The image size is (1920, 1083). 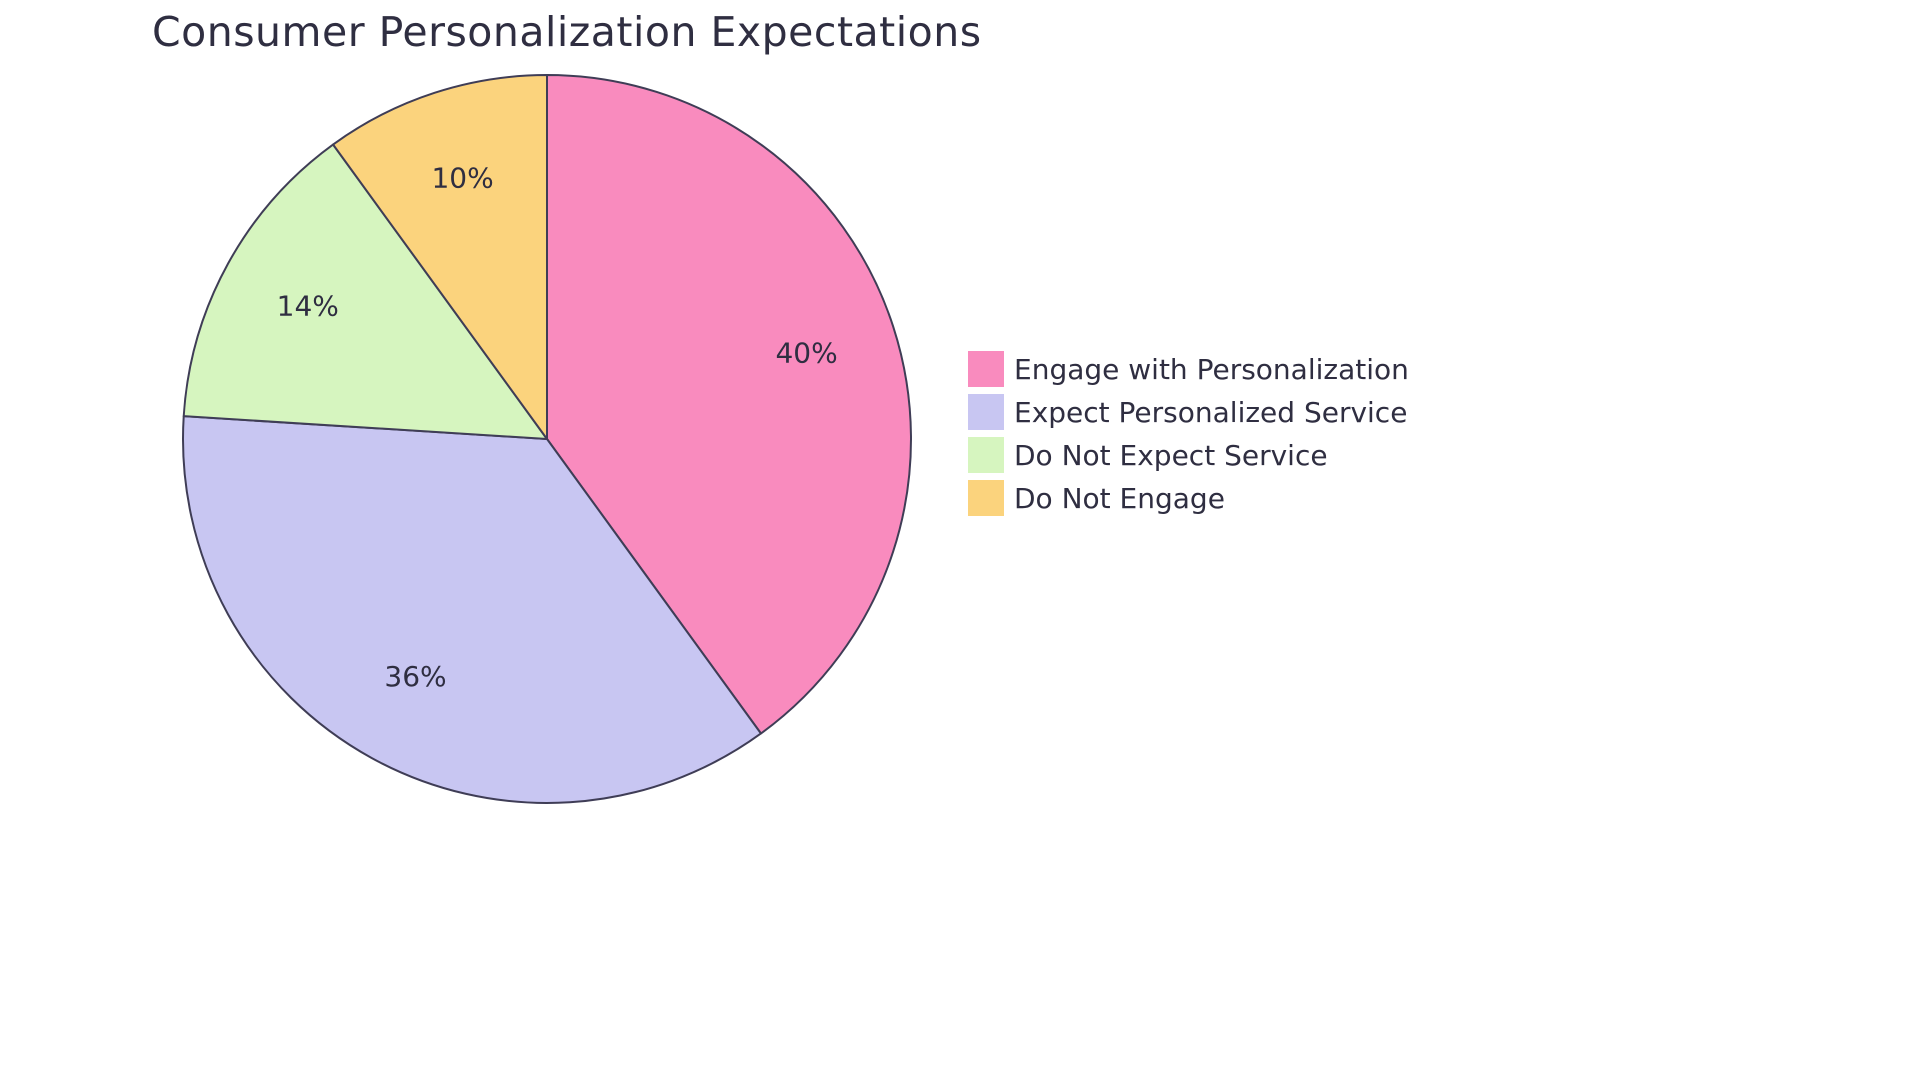 I want to click on legend-item: Do Not Expect Service, so click(x=1188, y=455).